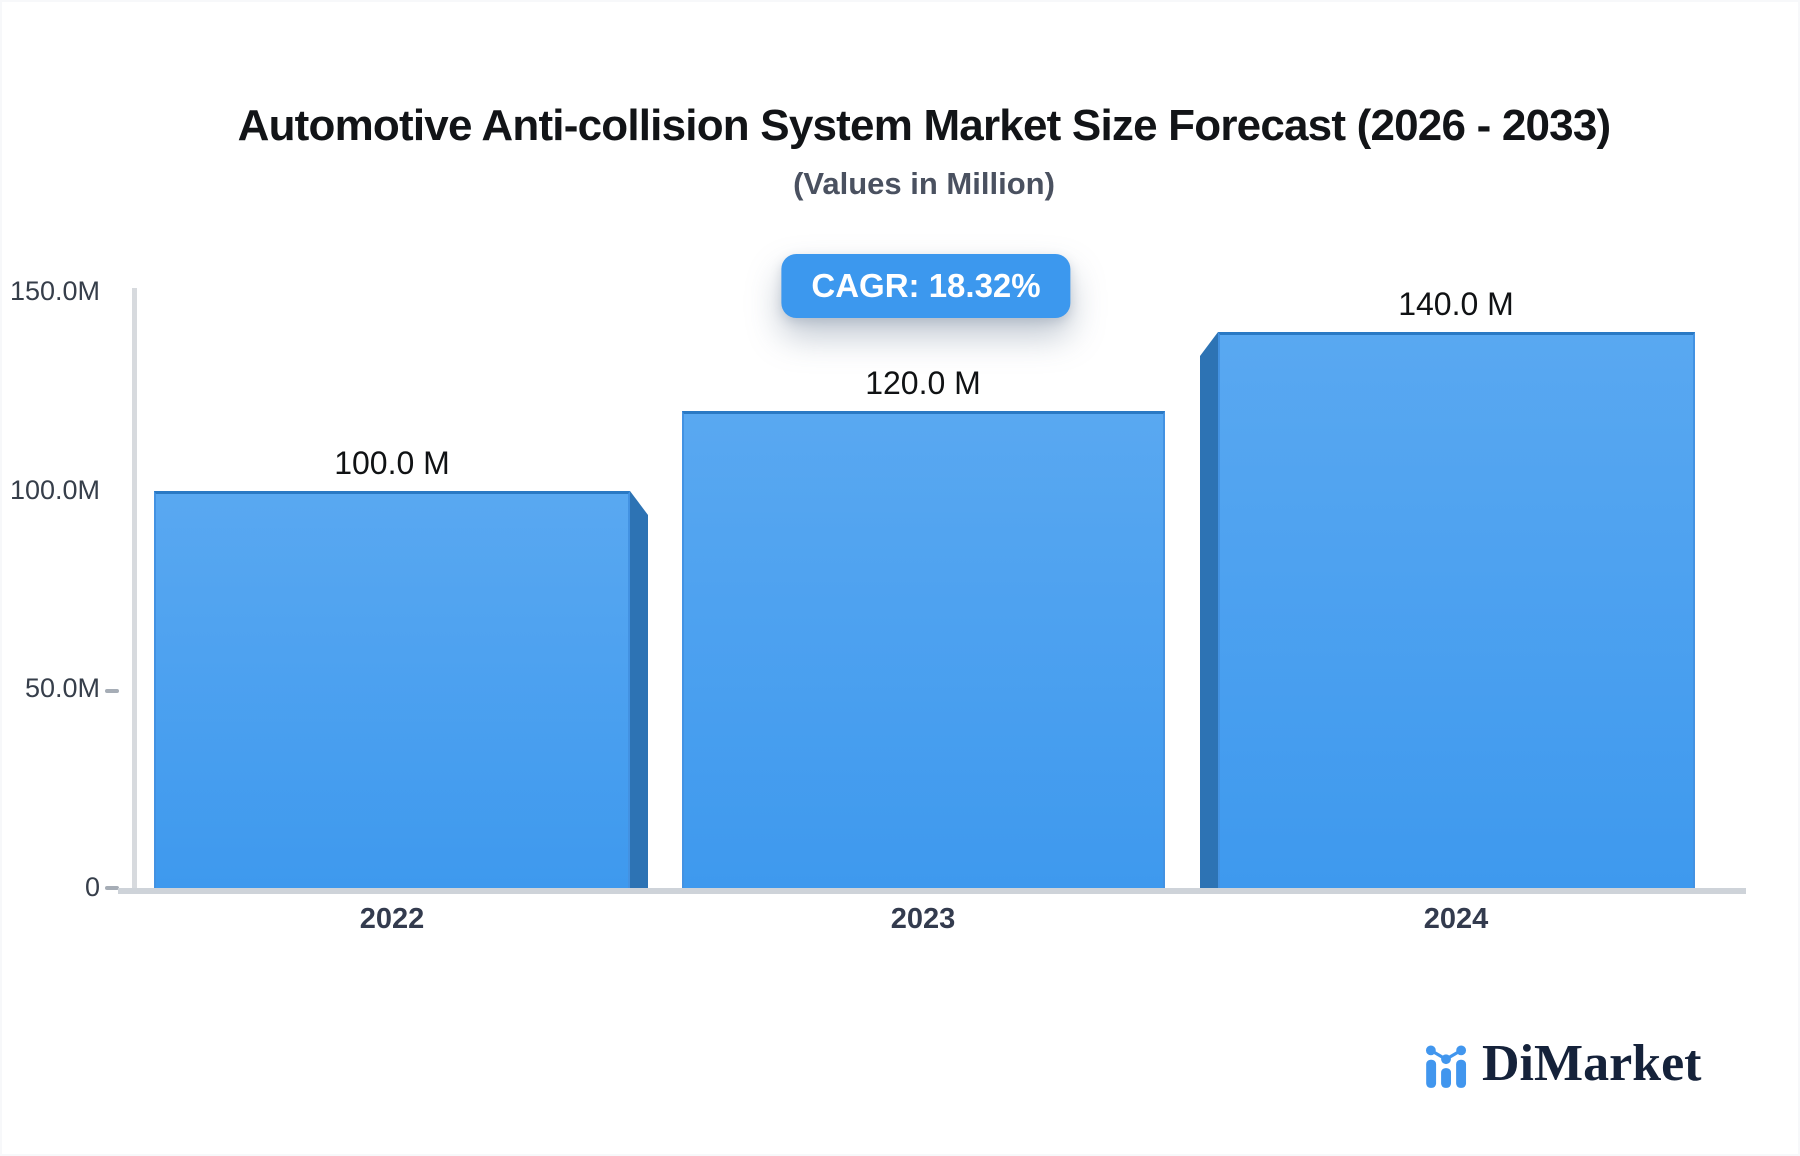  I want to click on y-axis-tick-100m: 100.0M, so click(54, 490).